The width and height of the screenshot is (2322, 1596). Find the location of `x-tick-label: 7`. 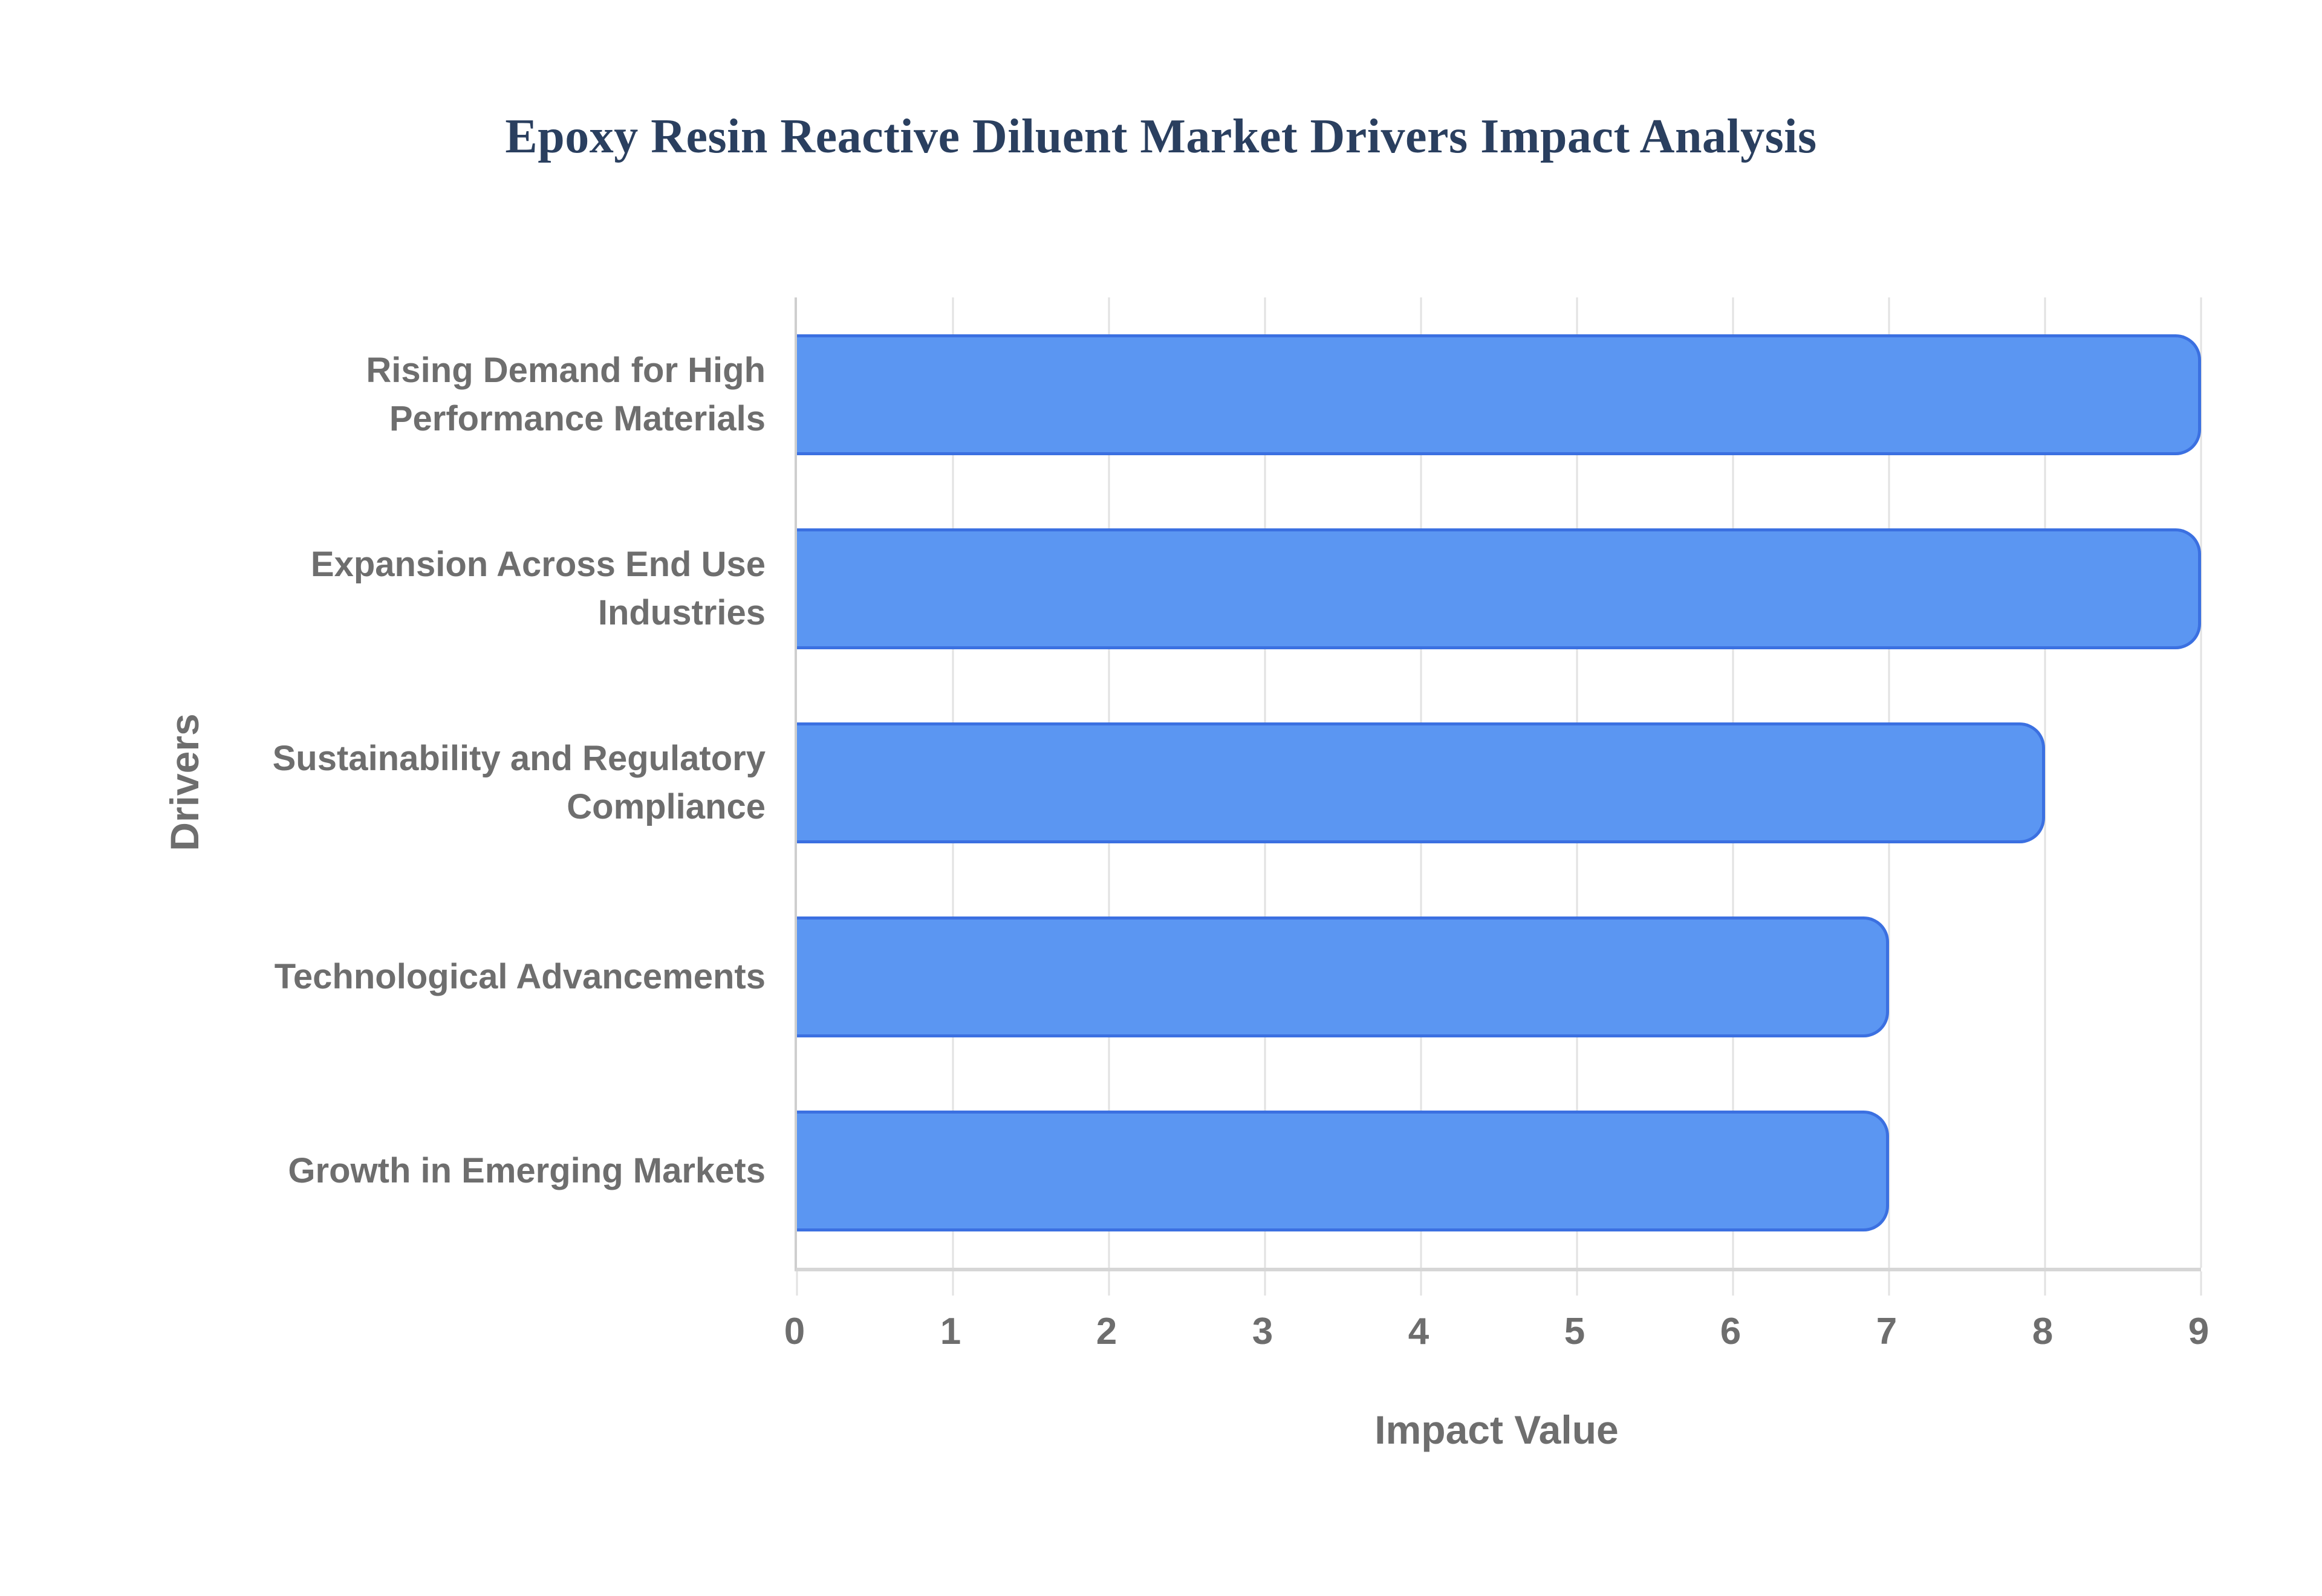

x-tick-label: 7 is located at coordinates (1887, 1331).